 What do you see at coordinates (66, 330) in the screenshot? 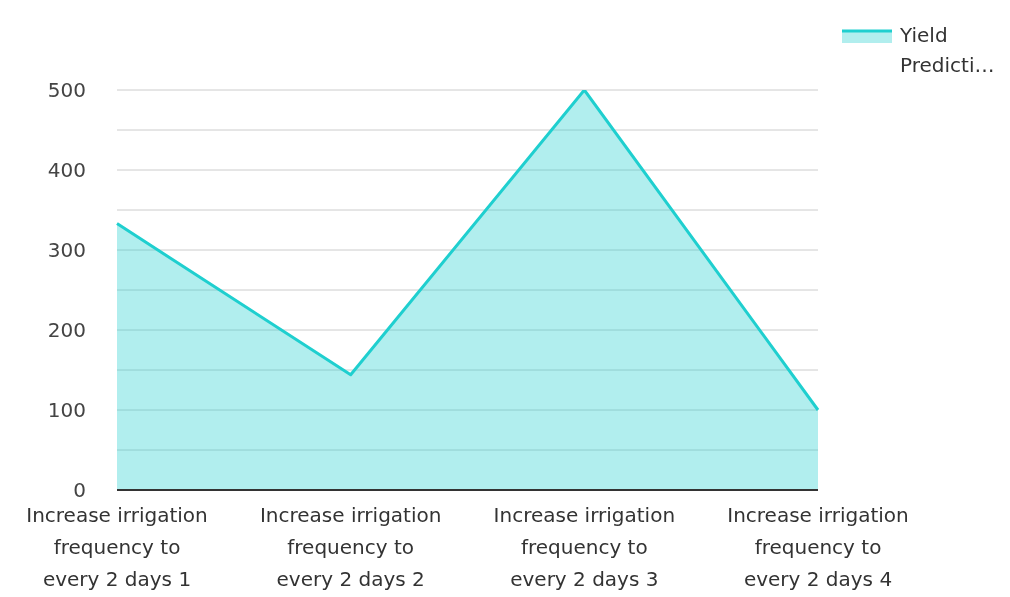
I see `y-tick-label: 200` at bounding box center [66, 330].